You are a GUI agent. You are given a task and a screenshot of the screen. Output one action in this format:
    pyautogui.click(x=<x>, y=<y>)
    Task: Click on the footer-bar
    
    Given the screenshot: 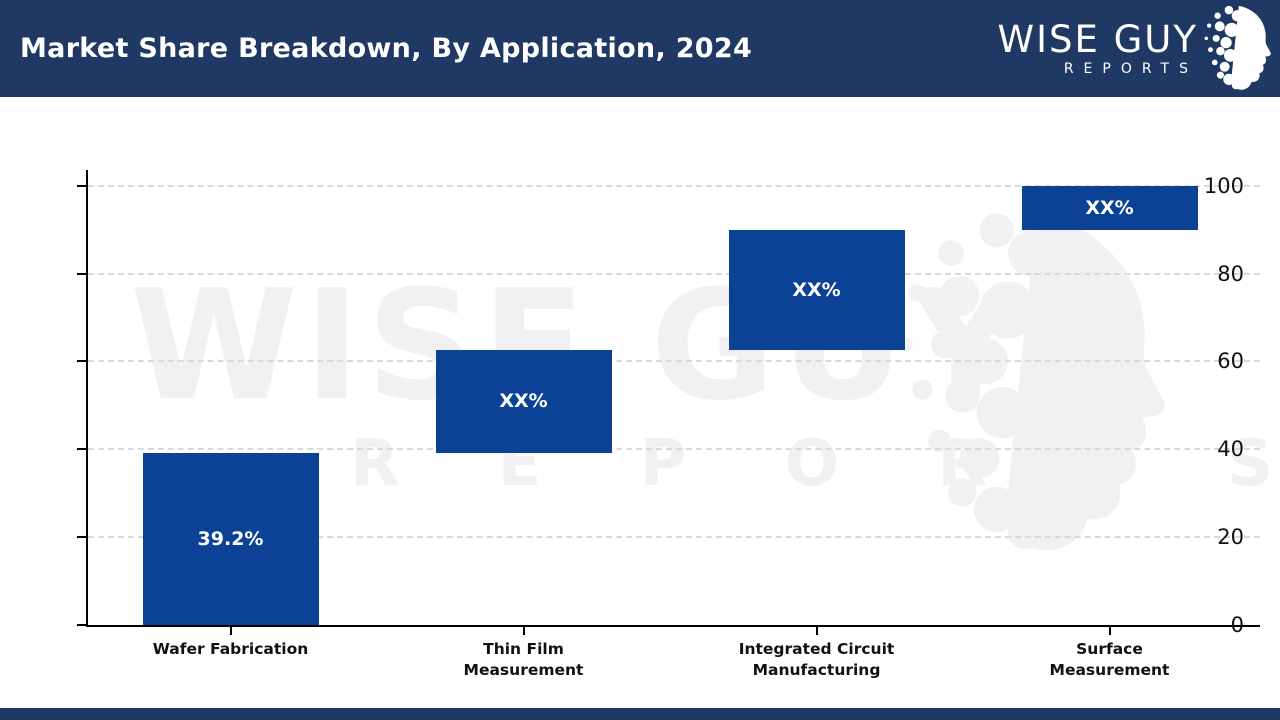 What is the action you would take?
    pyautogui.click(x=640, y=714)
    